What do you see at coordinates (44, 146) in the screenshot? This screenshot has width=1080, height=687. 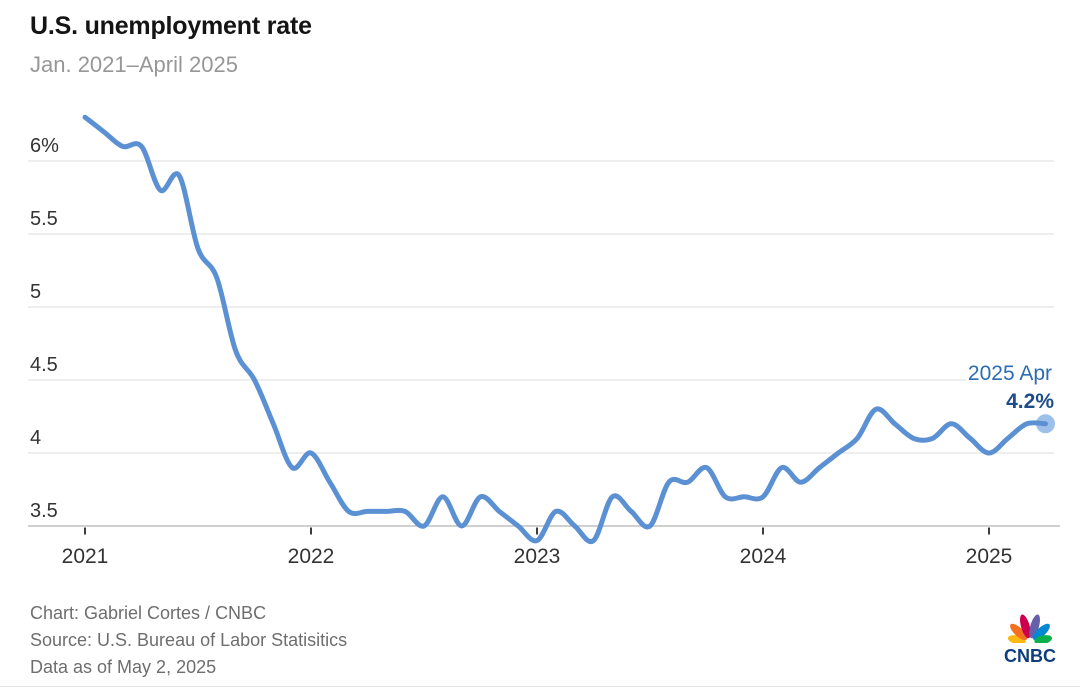 I see `y-axis-label: 6%` at bounding box center [44, 146].